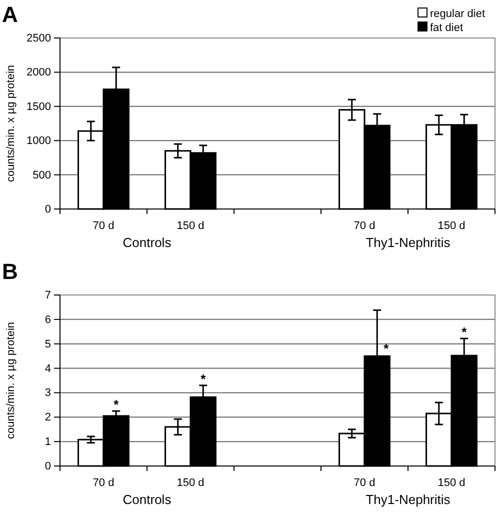 Image resolution: width=500 pixels, height=514 pixels. I want to click on y-tick-label: 2500, so click(38, 38).